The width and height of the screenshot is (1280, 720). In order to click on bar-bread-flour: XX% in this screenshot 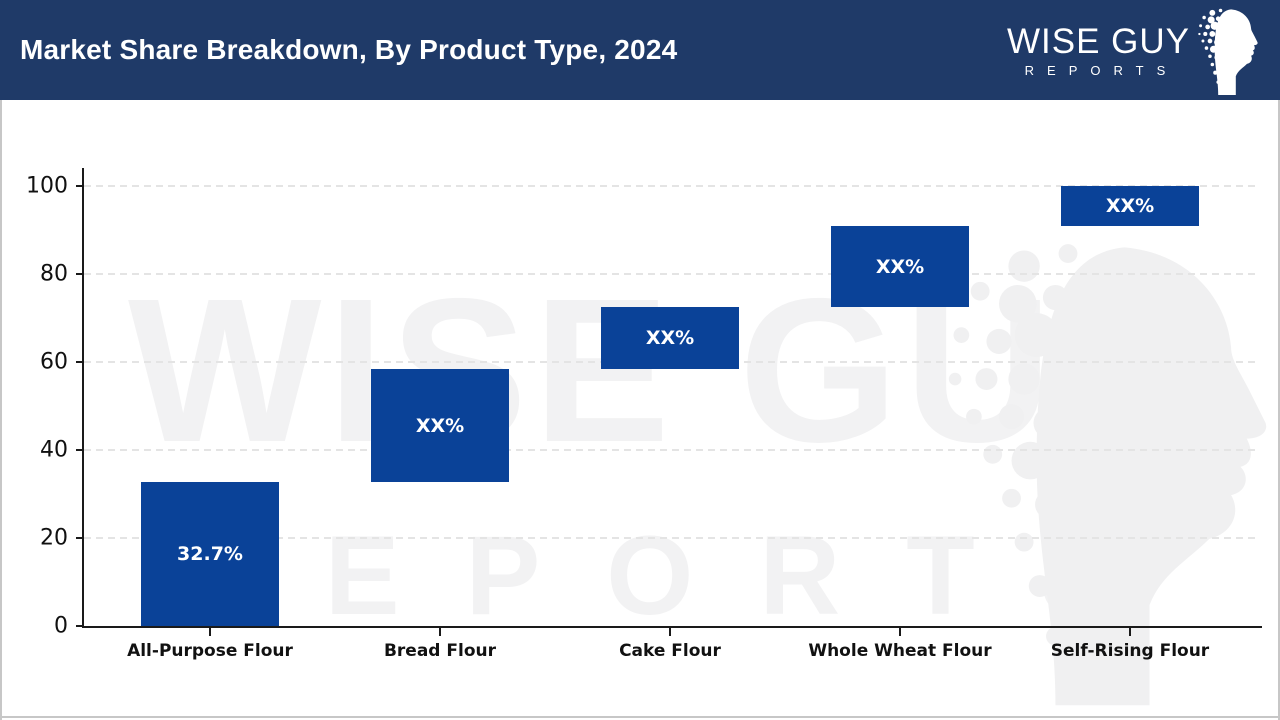, I will do `click(440, 426)`.